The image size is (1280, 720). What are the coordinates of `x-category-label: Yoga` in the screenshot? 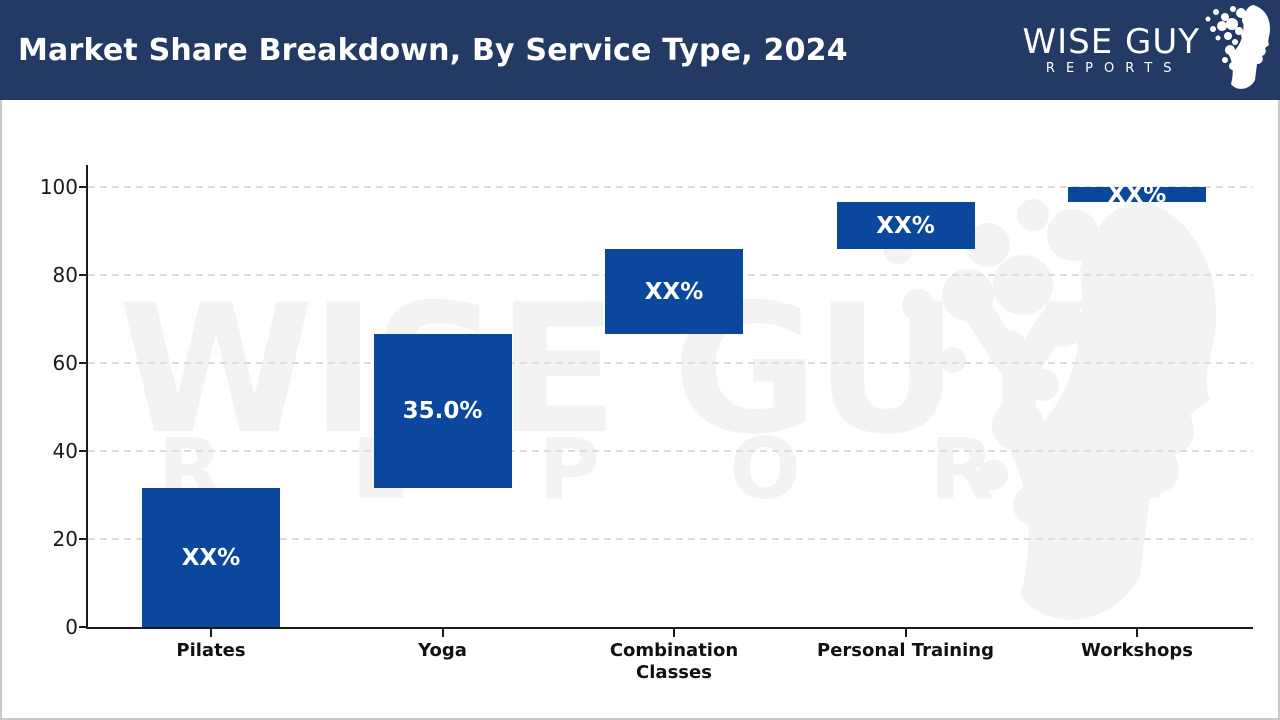 It's located at (442, 650).